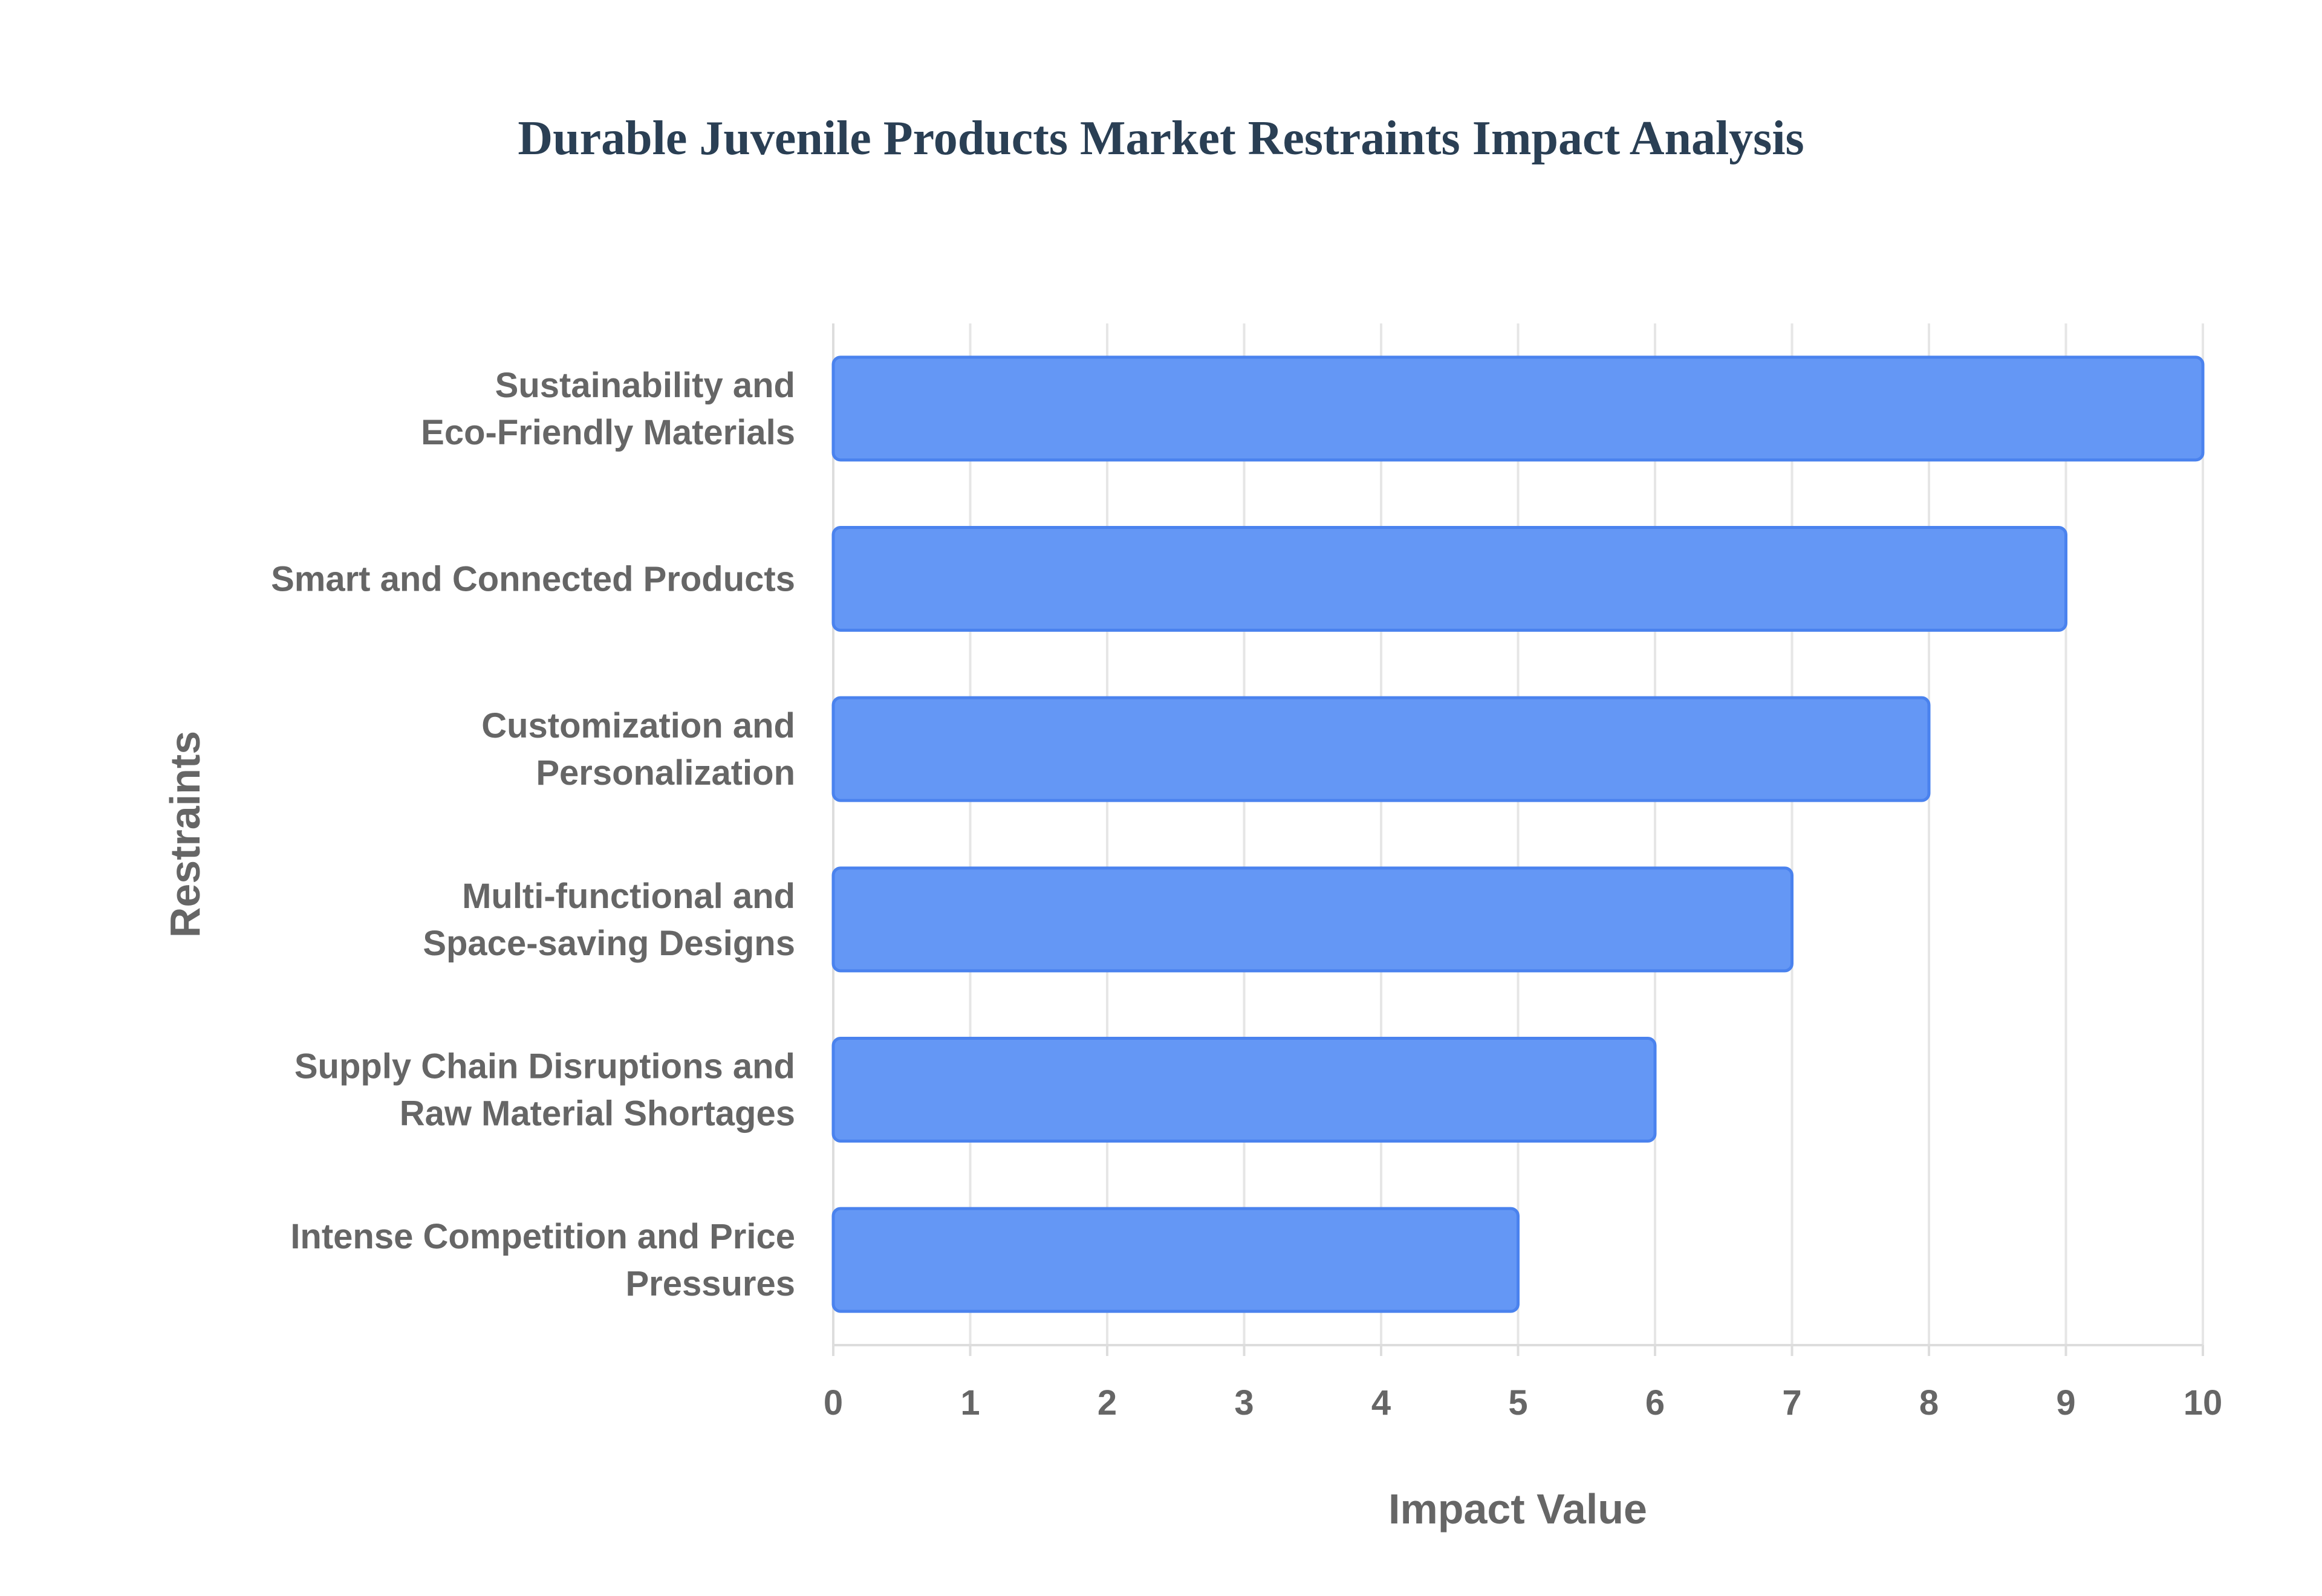 The width and height of the screenshot is (2322, 1596). What do you see at coordinates (1791, 1402) in the screenshot?
I see `x-tick-label: 7` at bounding box center [1791, 1402].